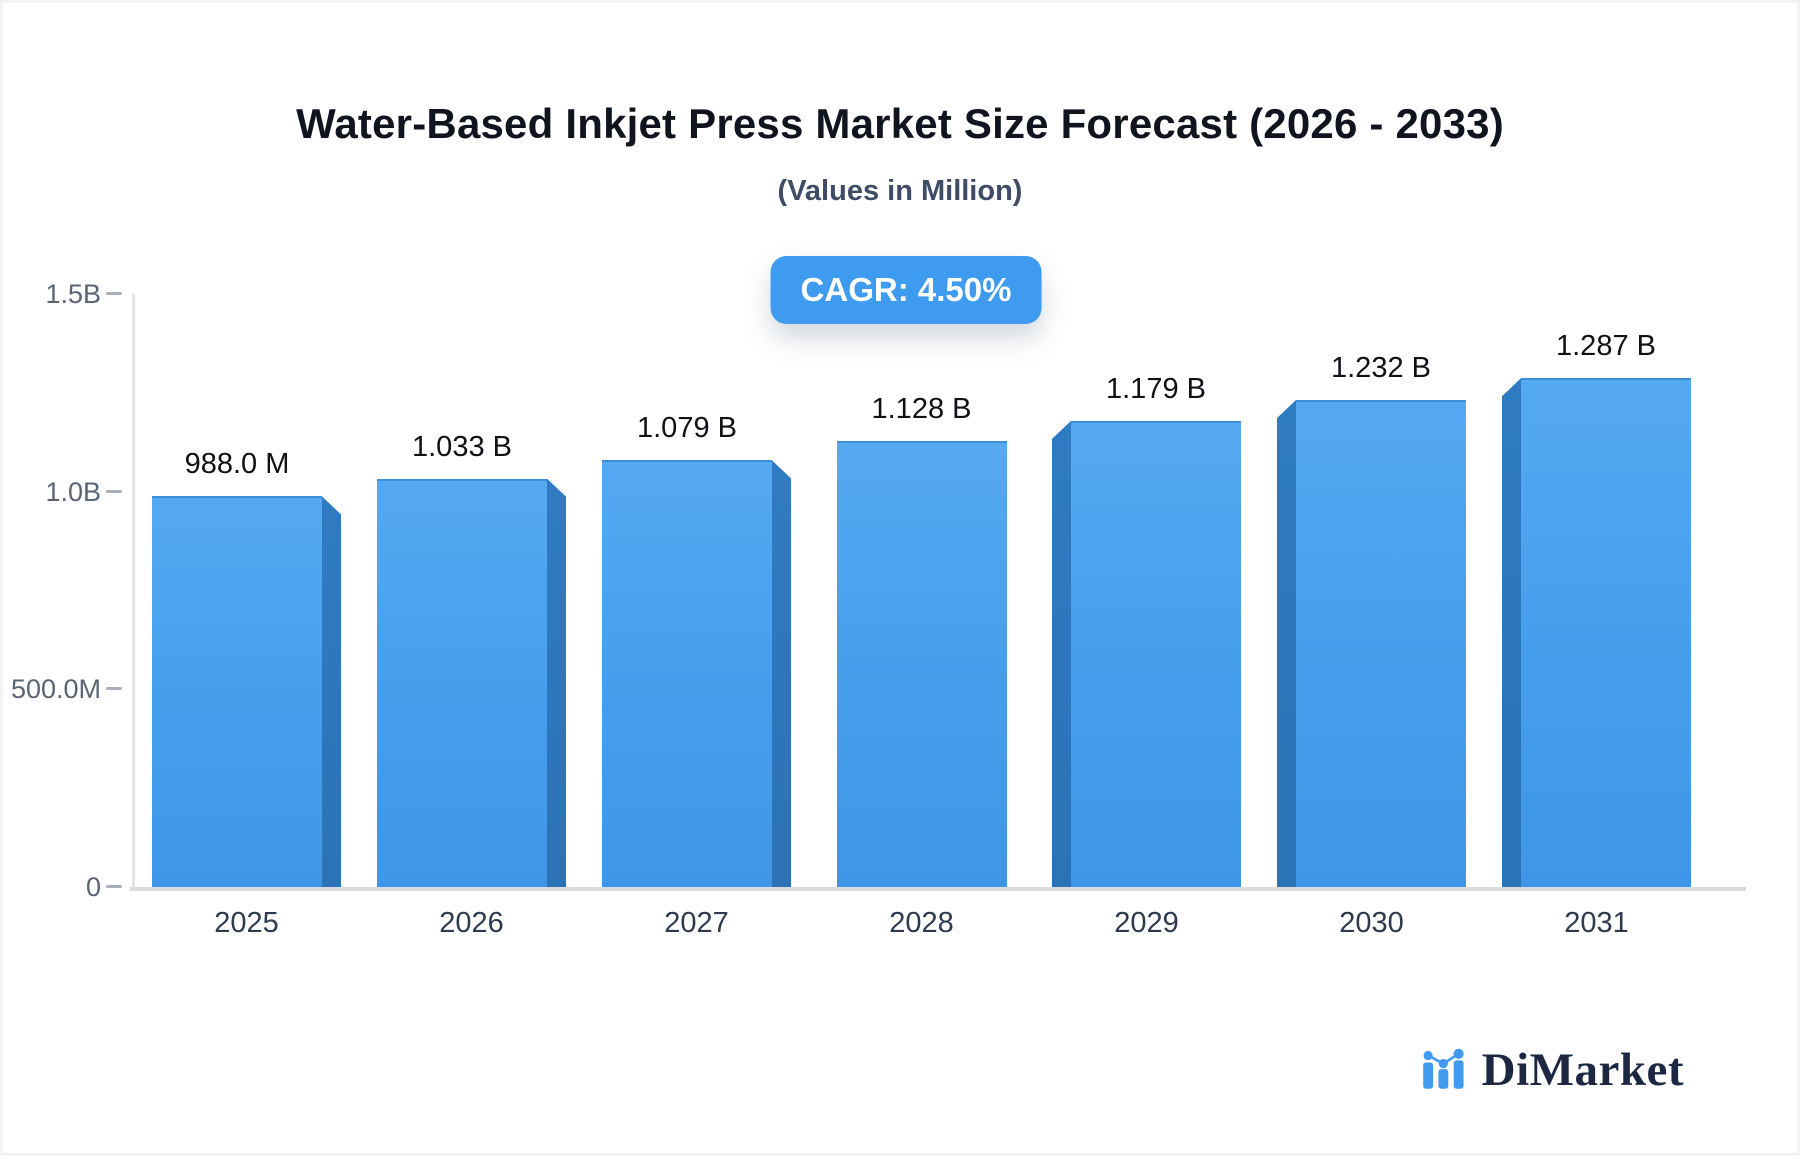  What do you see at coordinates (471, 923) in the screenshot?
I see `x-axis-label: 2026` at bounding box center [471, 923].